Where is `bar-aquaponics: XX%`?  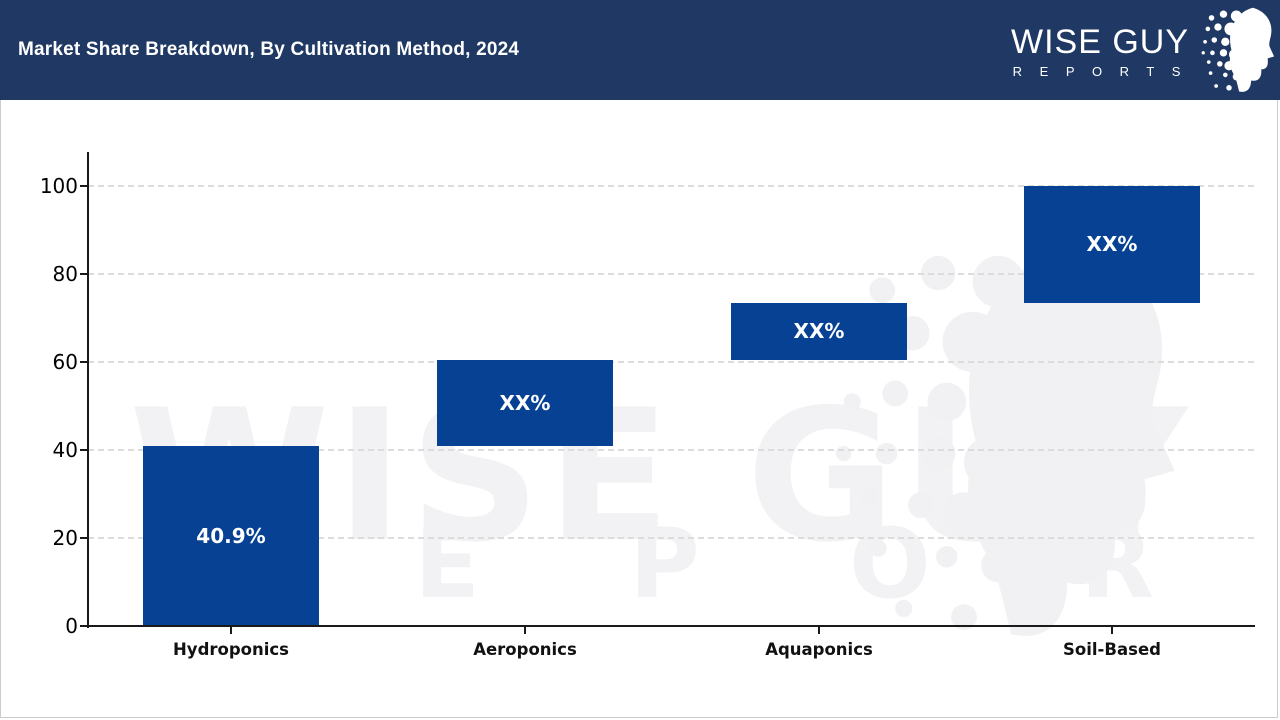
bar-aquaponics: XX% is located at coordinates (819, 331).